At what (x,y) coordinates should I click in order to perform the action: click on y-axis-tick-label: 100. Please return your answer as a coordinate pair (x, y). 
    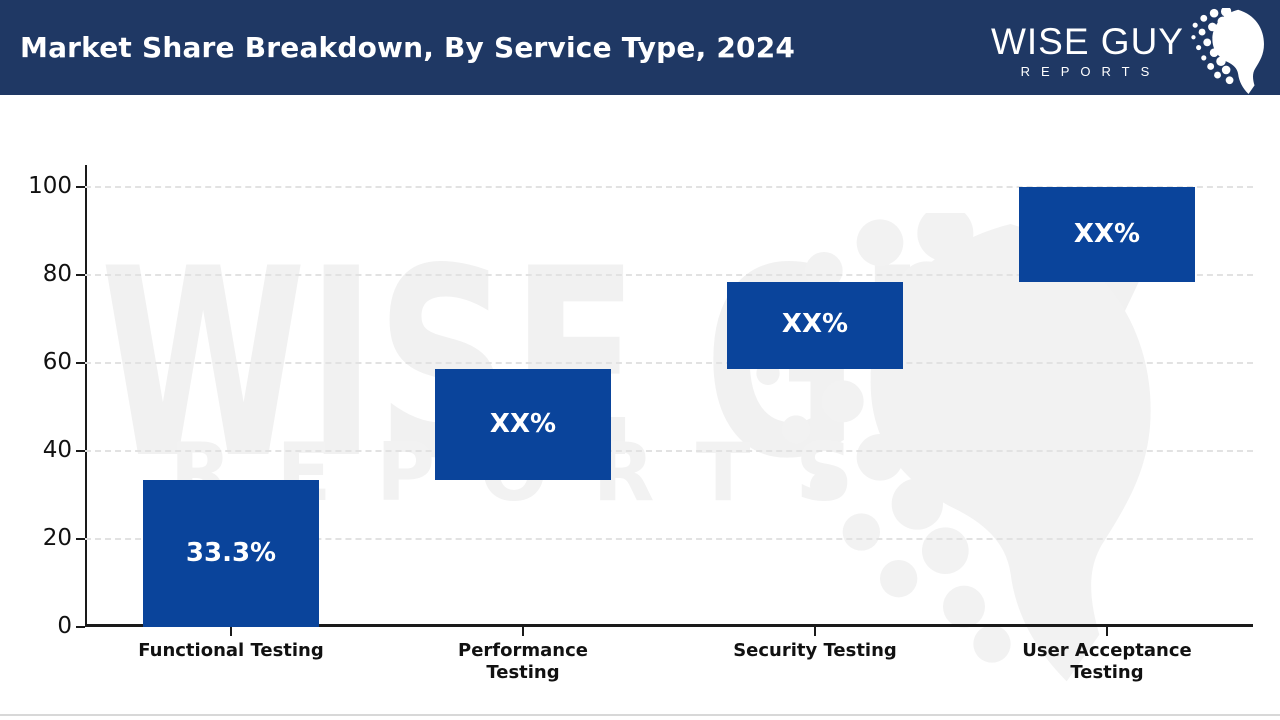
    Looking at the image, I should click on (50, 186).